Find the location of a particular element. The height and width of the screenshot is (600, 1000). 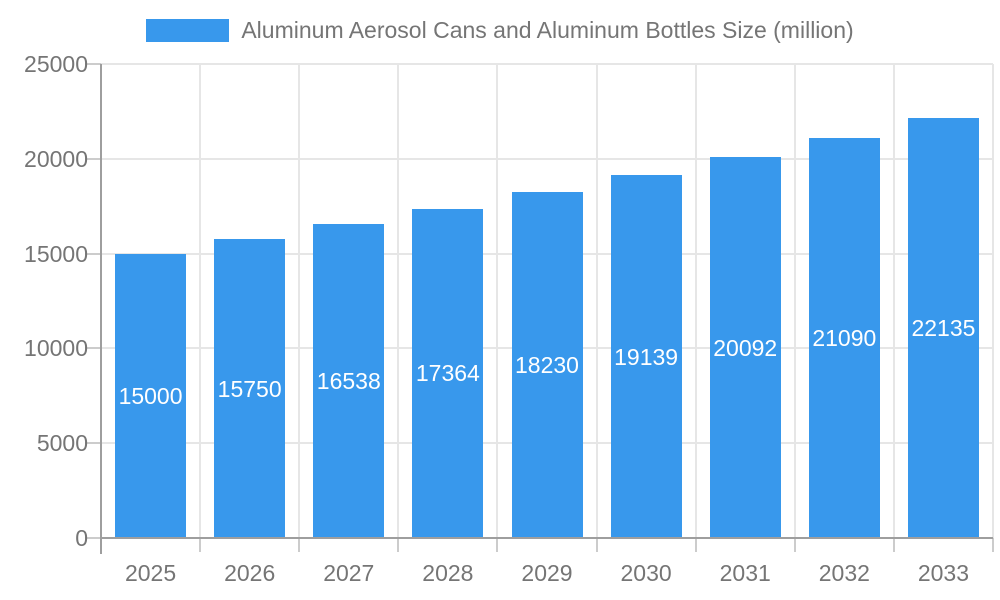

bar-value-label: 22135 is located at coordinates (943, 328).